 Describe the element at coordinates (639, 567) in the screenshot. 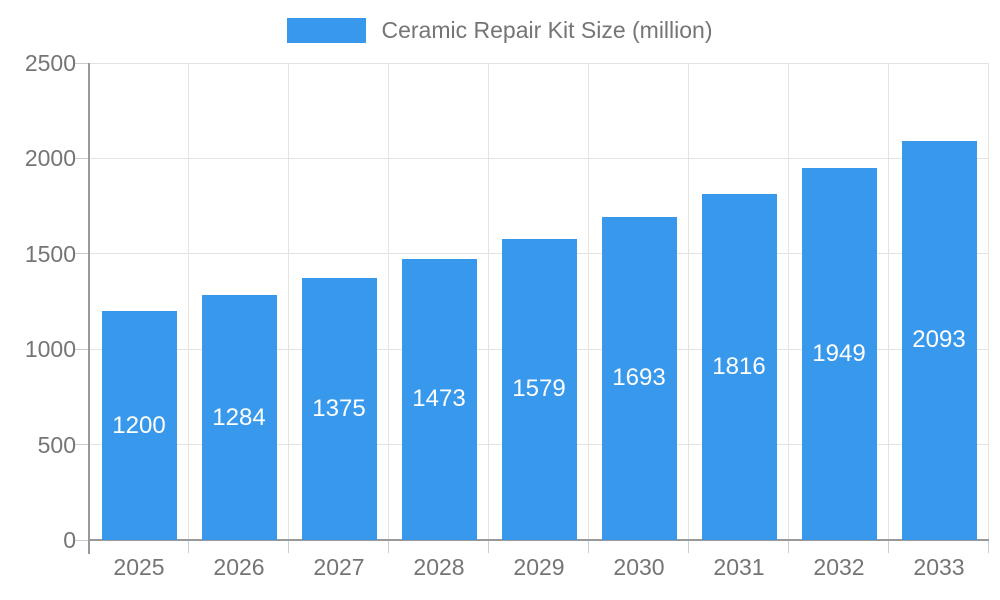

I see `x-tick-label: 2030` at that location.